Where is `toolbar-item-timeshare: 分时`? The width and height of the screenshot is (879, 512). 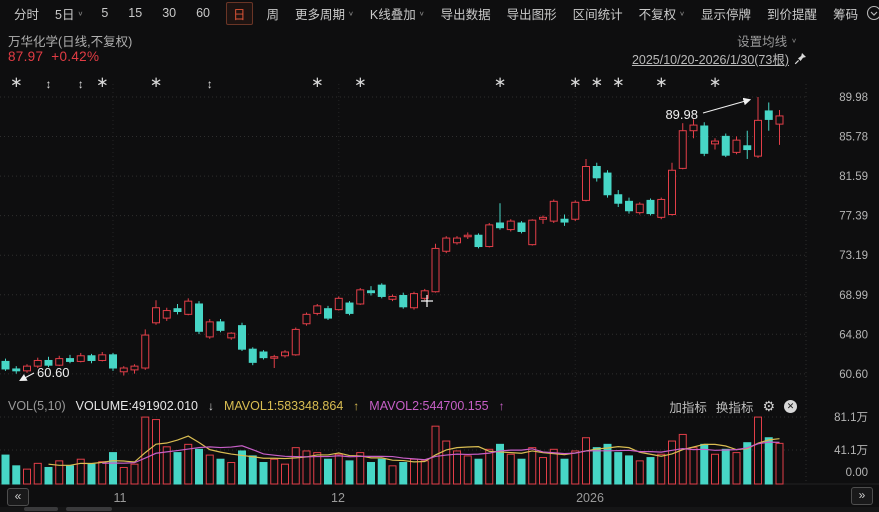
toolbar-item-timeshare: 分时 is located at coordinates (27, 14).